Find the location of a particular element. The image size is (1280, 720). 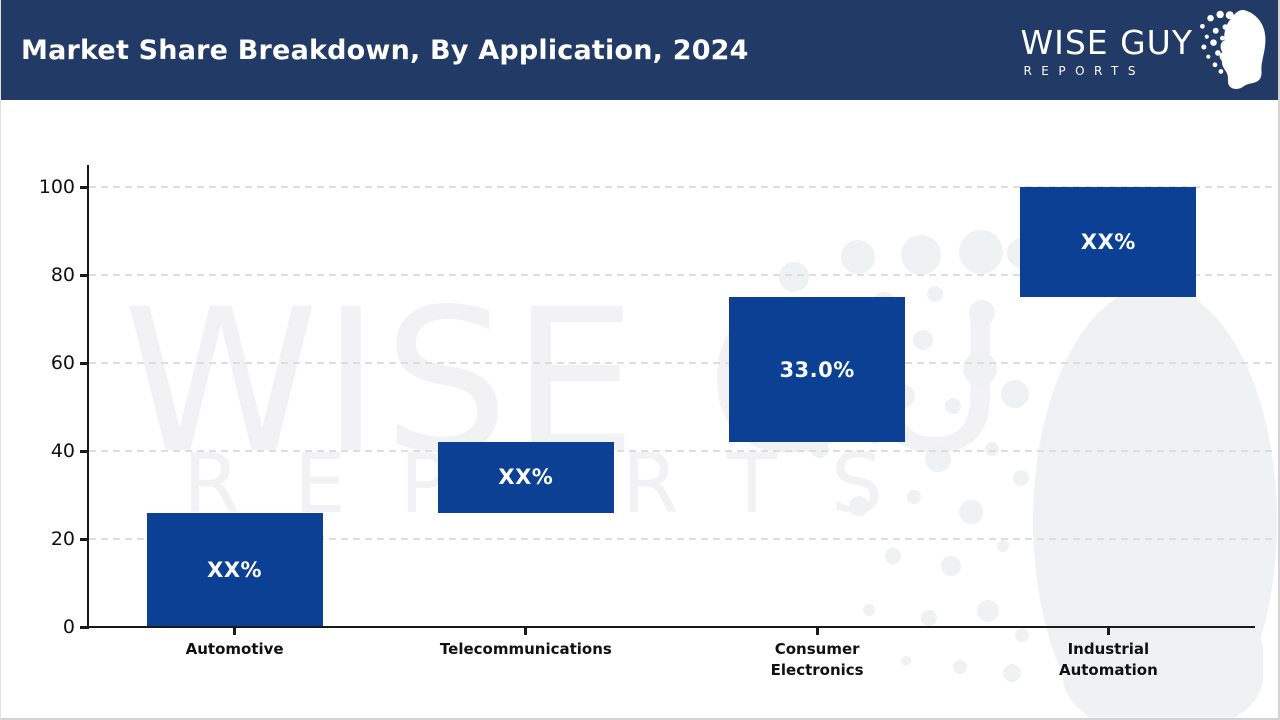

bar-value-label: 33.0% is located at coordinates (817, 369).